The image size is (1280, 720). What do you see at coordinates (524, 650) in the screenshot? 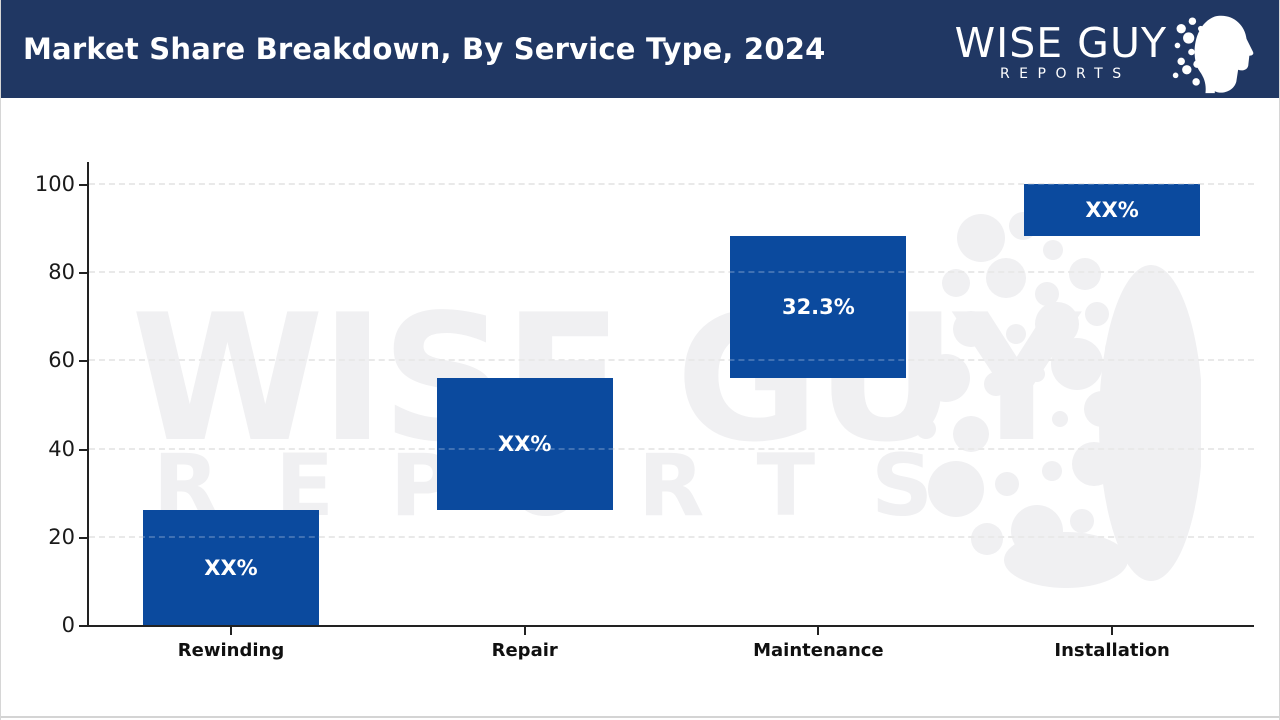
I see `x-tick-label-1: Repair` at bounding box center [524, 650].